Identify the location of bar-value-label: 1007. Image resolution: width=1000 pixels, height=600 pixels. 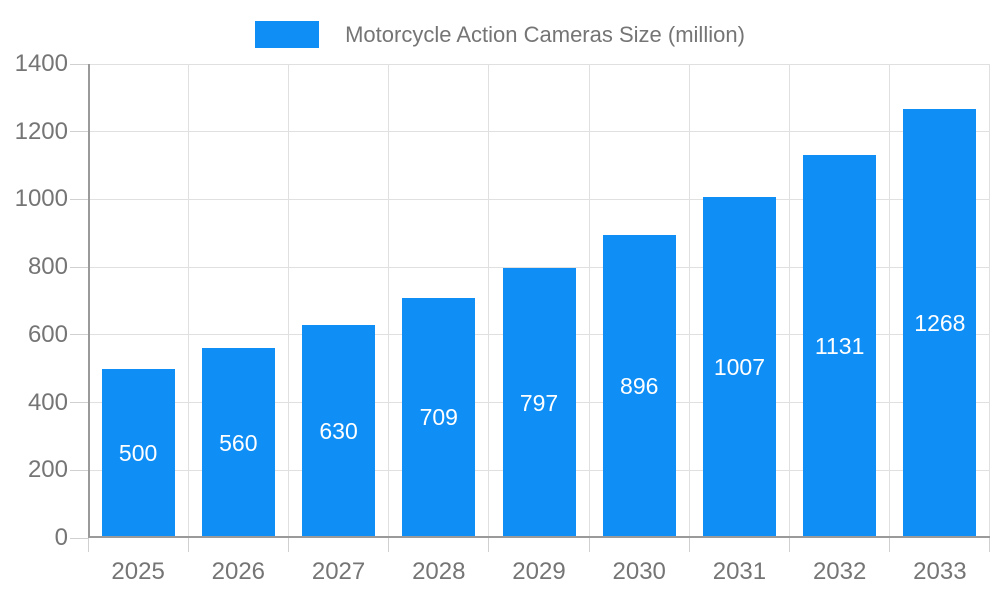
(739, 367).